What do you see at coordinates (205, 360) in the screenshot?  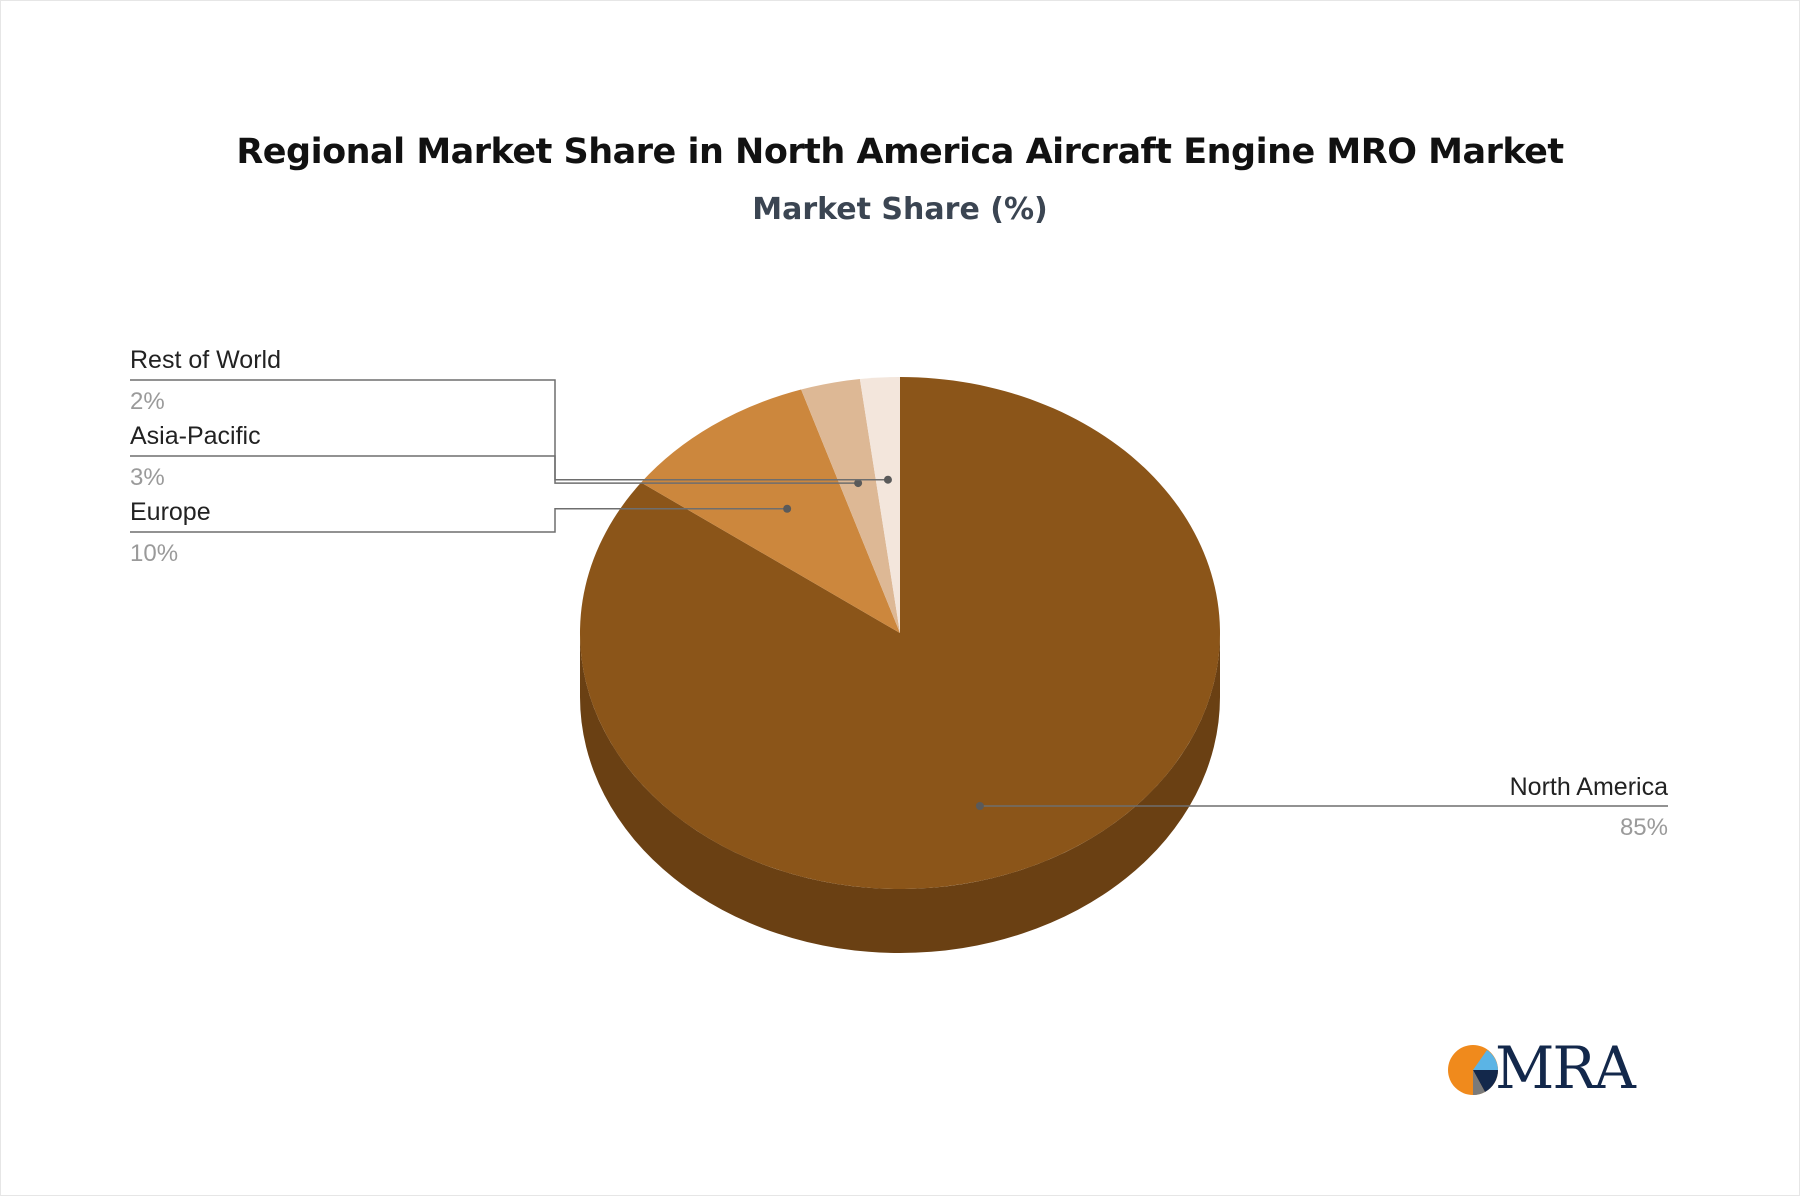 I see `label-rest-of-world: Rest of World` at bounding box center [205, 360].